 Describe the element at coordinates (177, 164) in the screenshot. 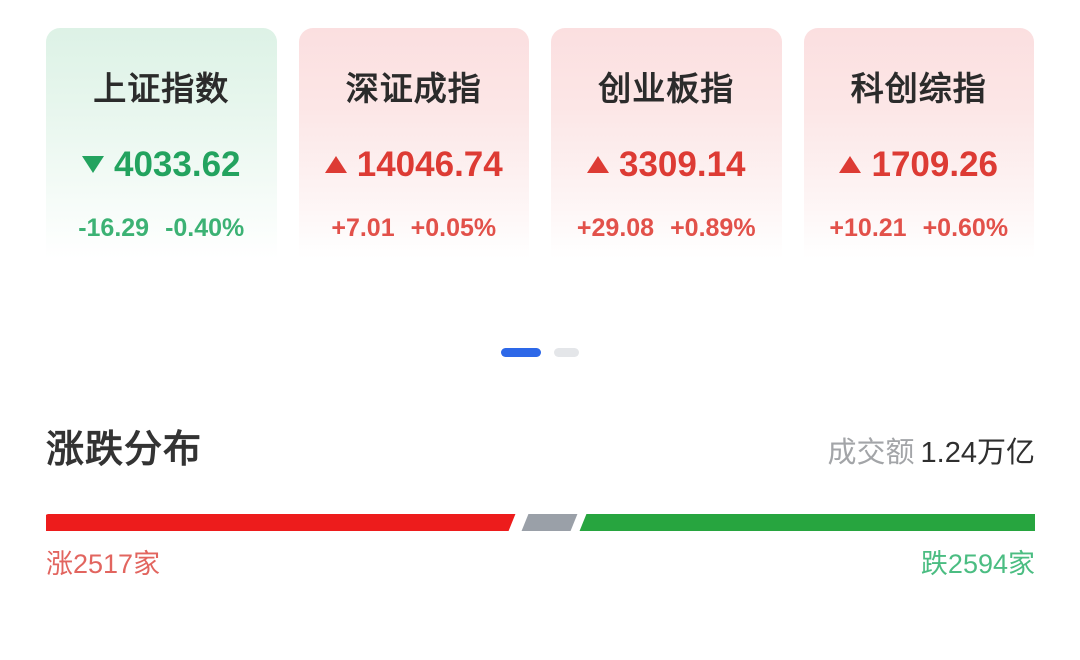

I see `index-card-value: 4033.62` at that location.